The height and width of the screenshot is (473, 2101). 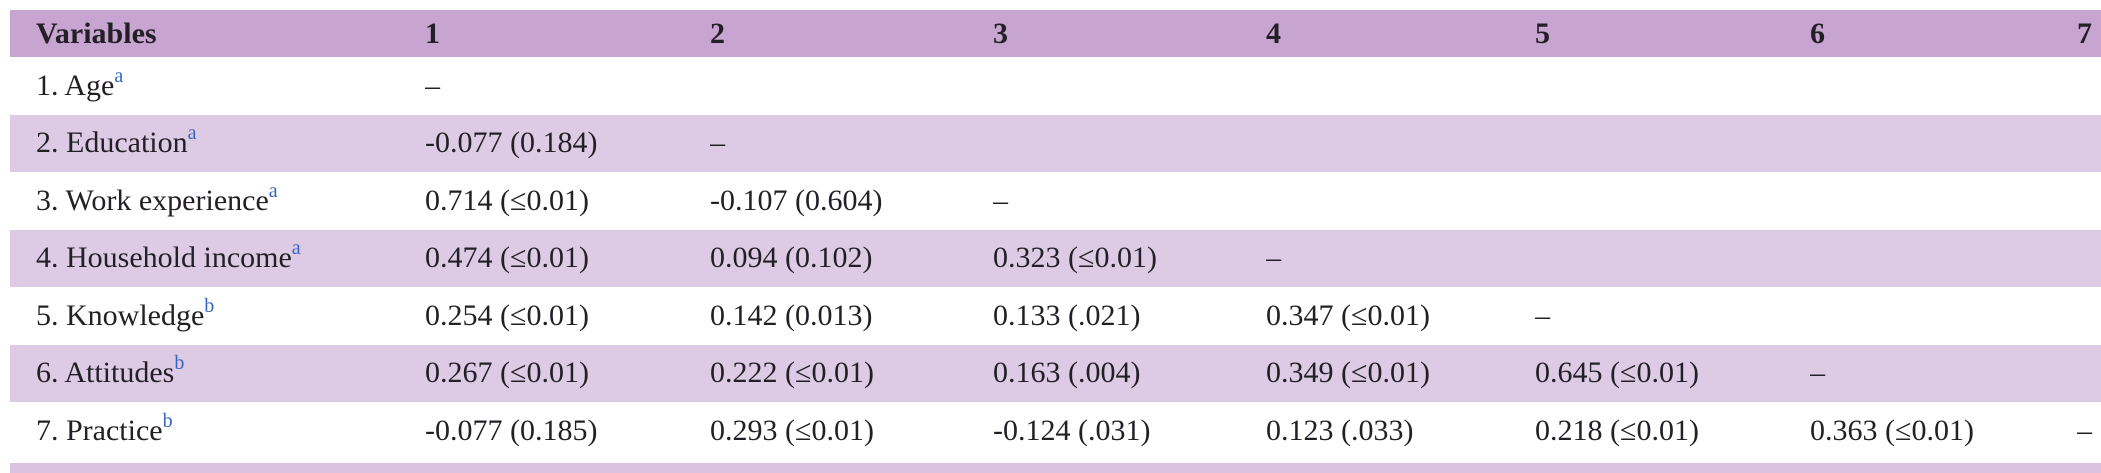 I want to click on table-row-age: 1. Agea –, so click(x=1055, y=86).